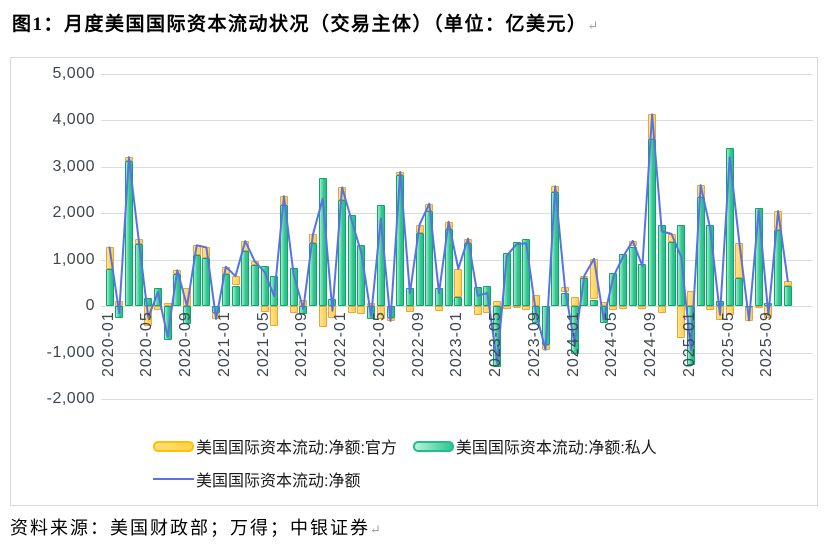  I want to click on legend-label-net: 美国国际资本流动:净额, so click(278, 481).